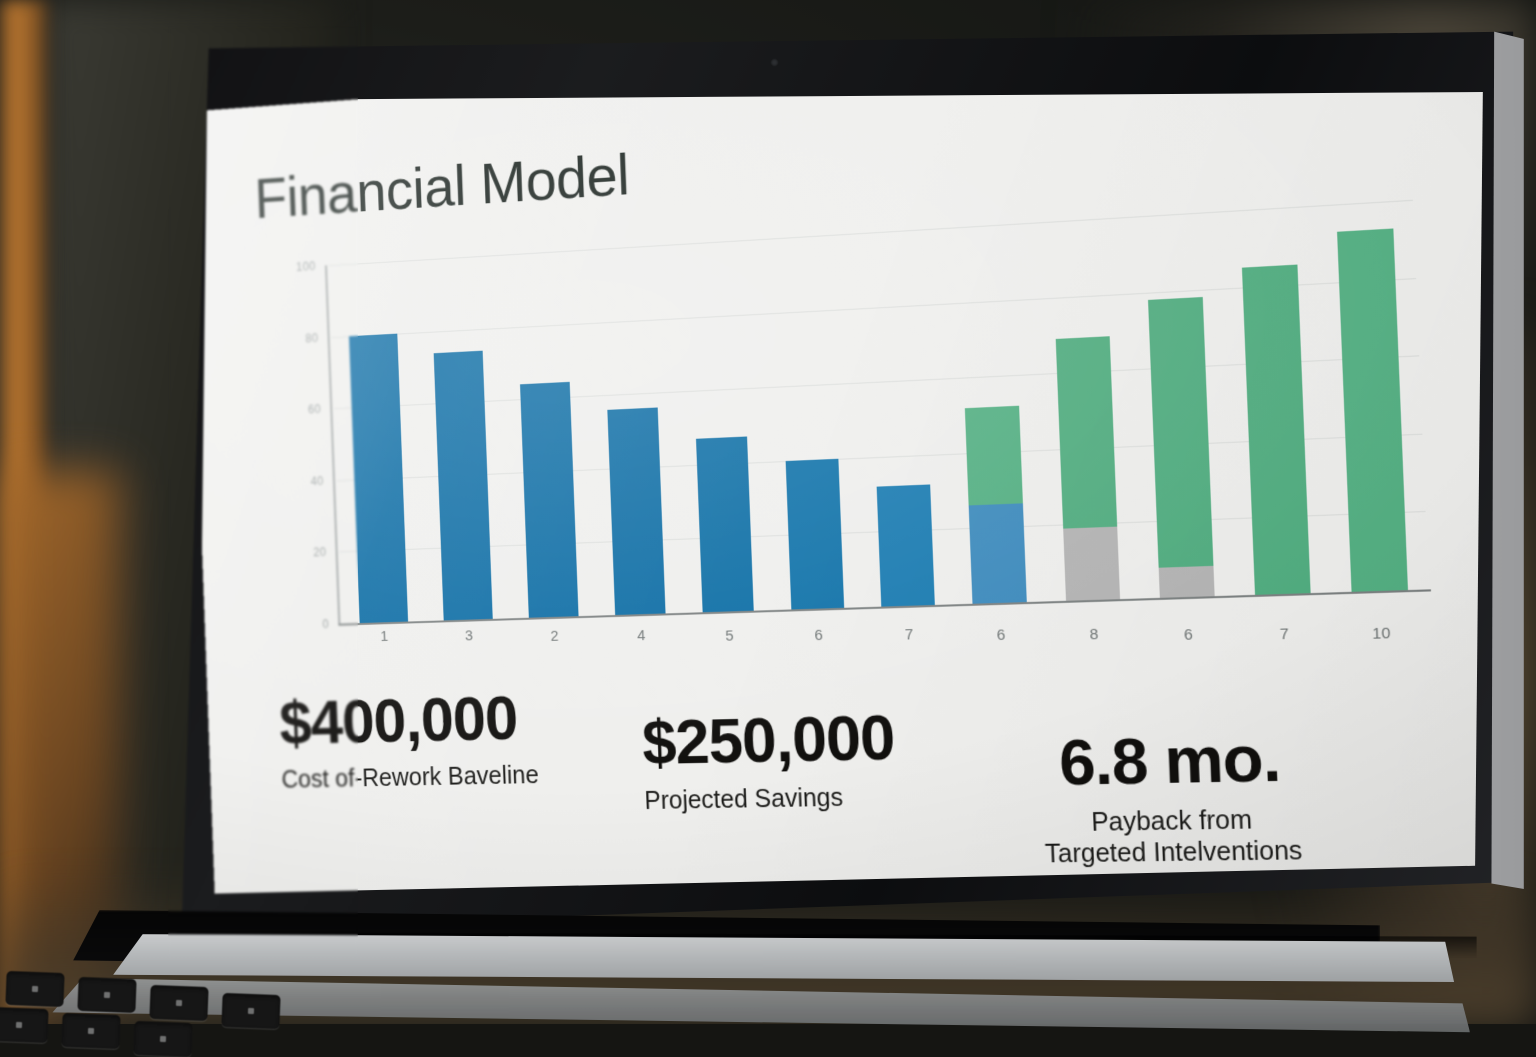 This screenshot has width=1536, height=1057. What do you see at coordinates (306, 266) in the screenshot?
I see `y-axis-tick-label: 100` at bounding box center [306, 266].